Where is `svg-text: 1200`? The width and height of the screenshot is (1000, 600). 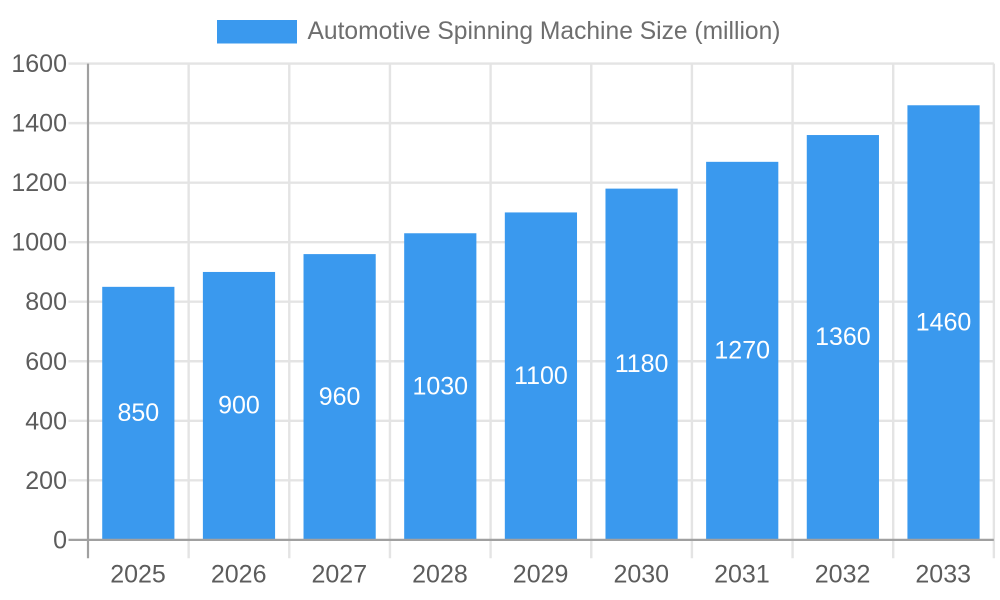
svg-text: 1200 is located at coordinates (39, 183).